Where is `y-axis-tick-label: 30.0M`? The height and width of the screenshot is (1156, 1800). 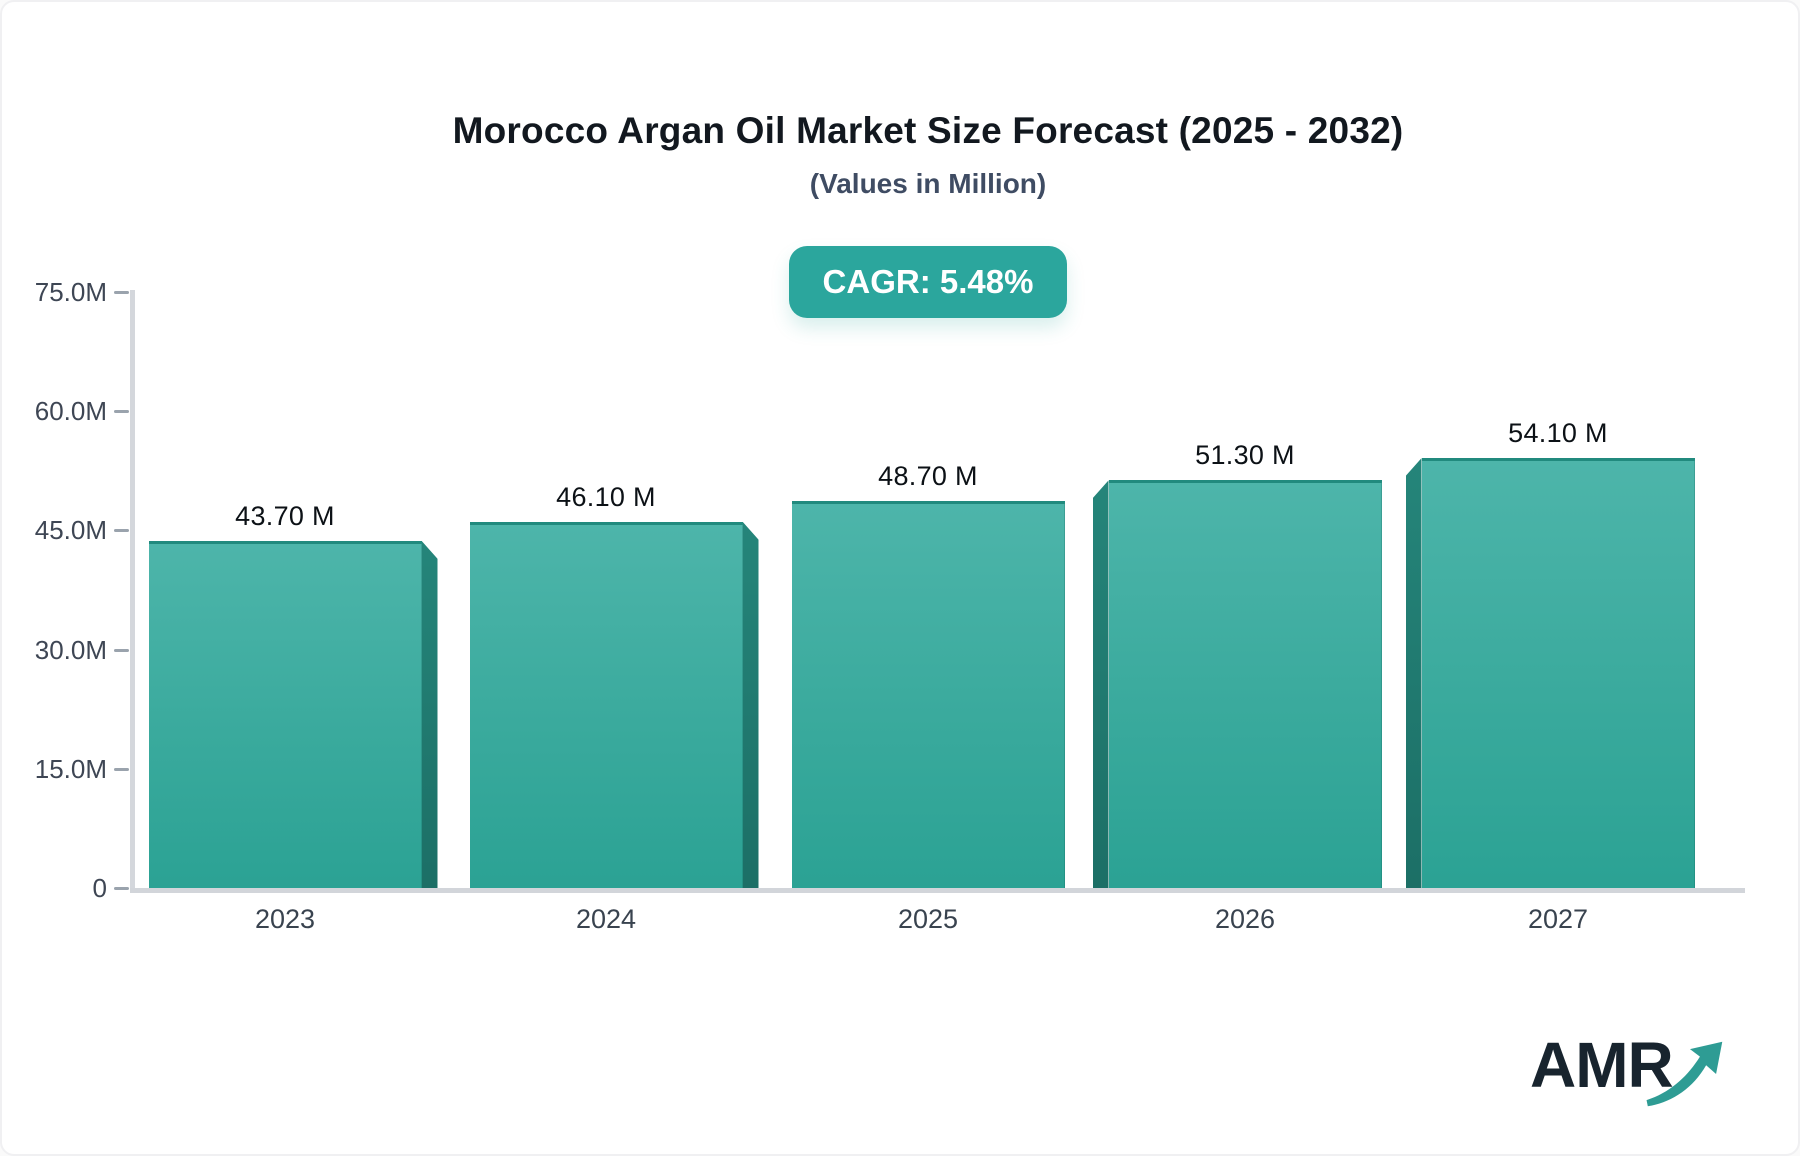
y-axis-tick-label: 30.0M is located at coordinates (70, 649).